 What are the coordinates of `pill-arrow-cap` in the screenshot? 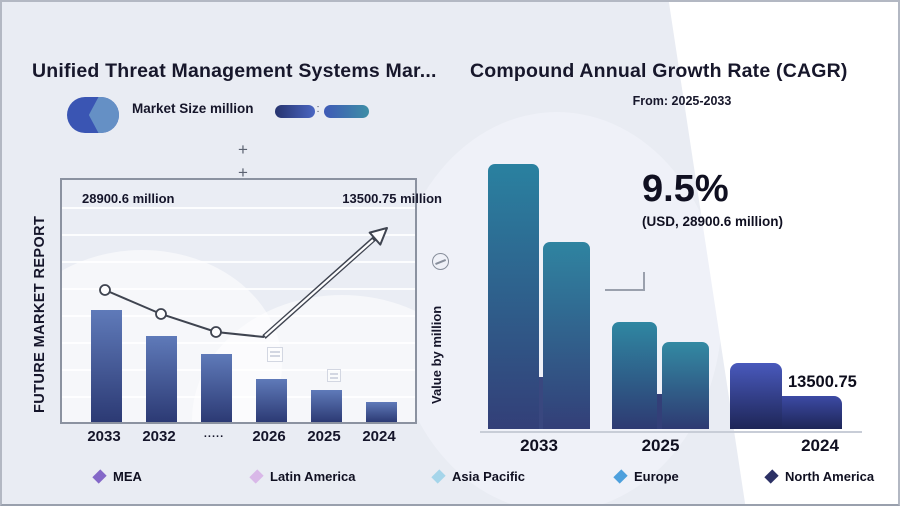 It's located at (103, 115).